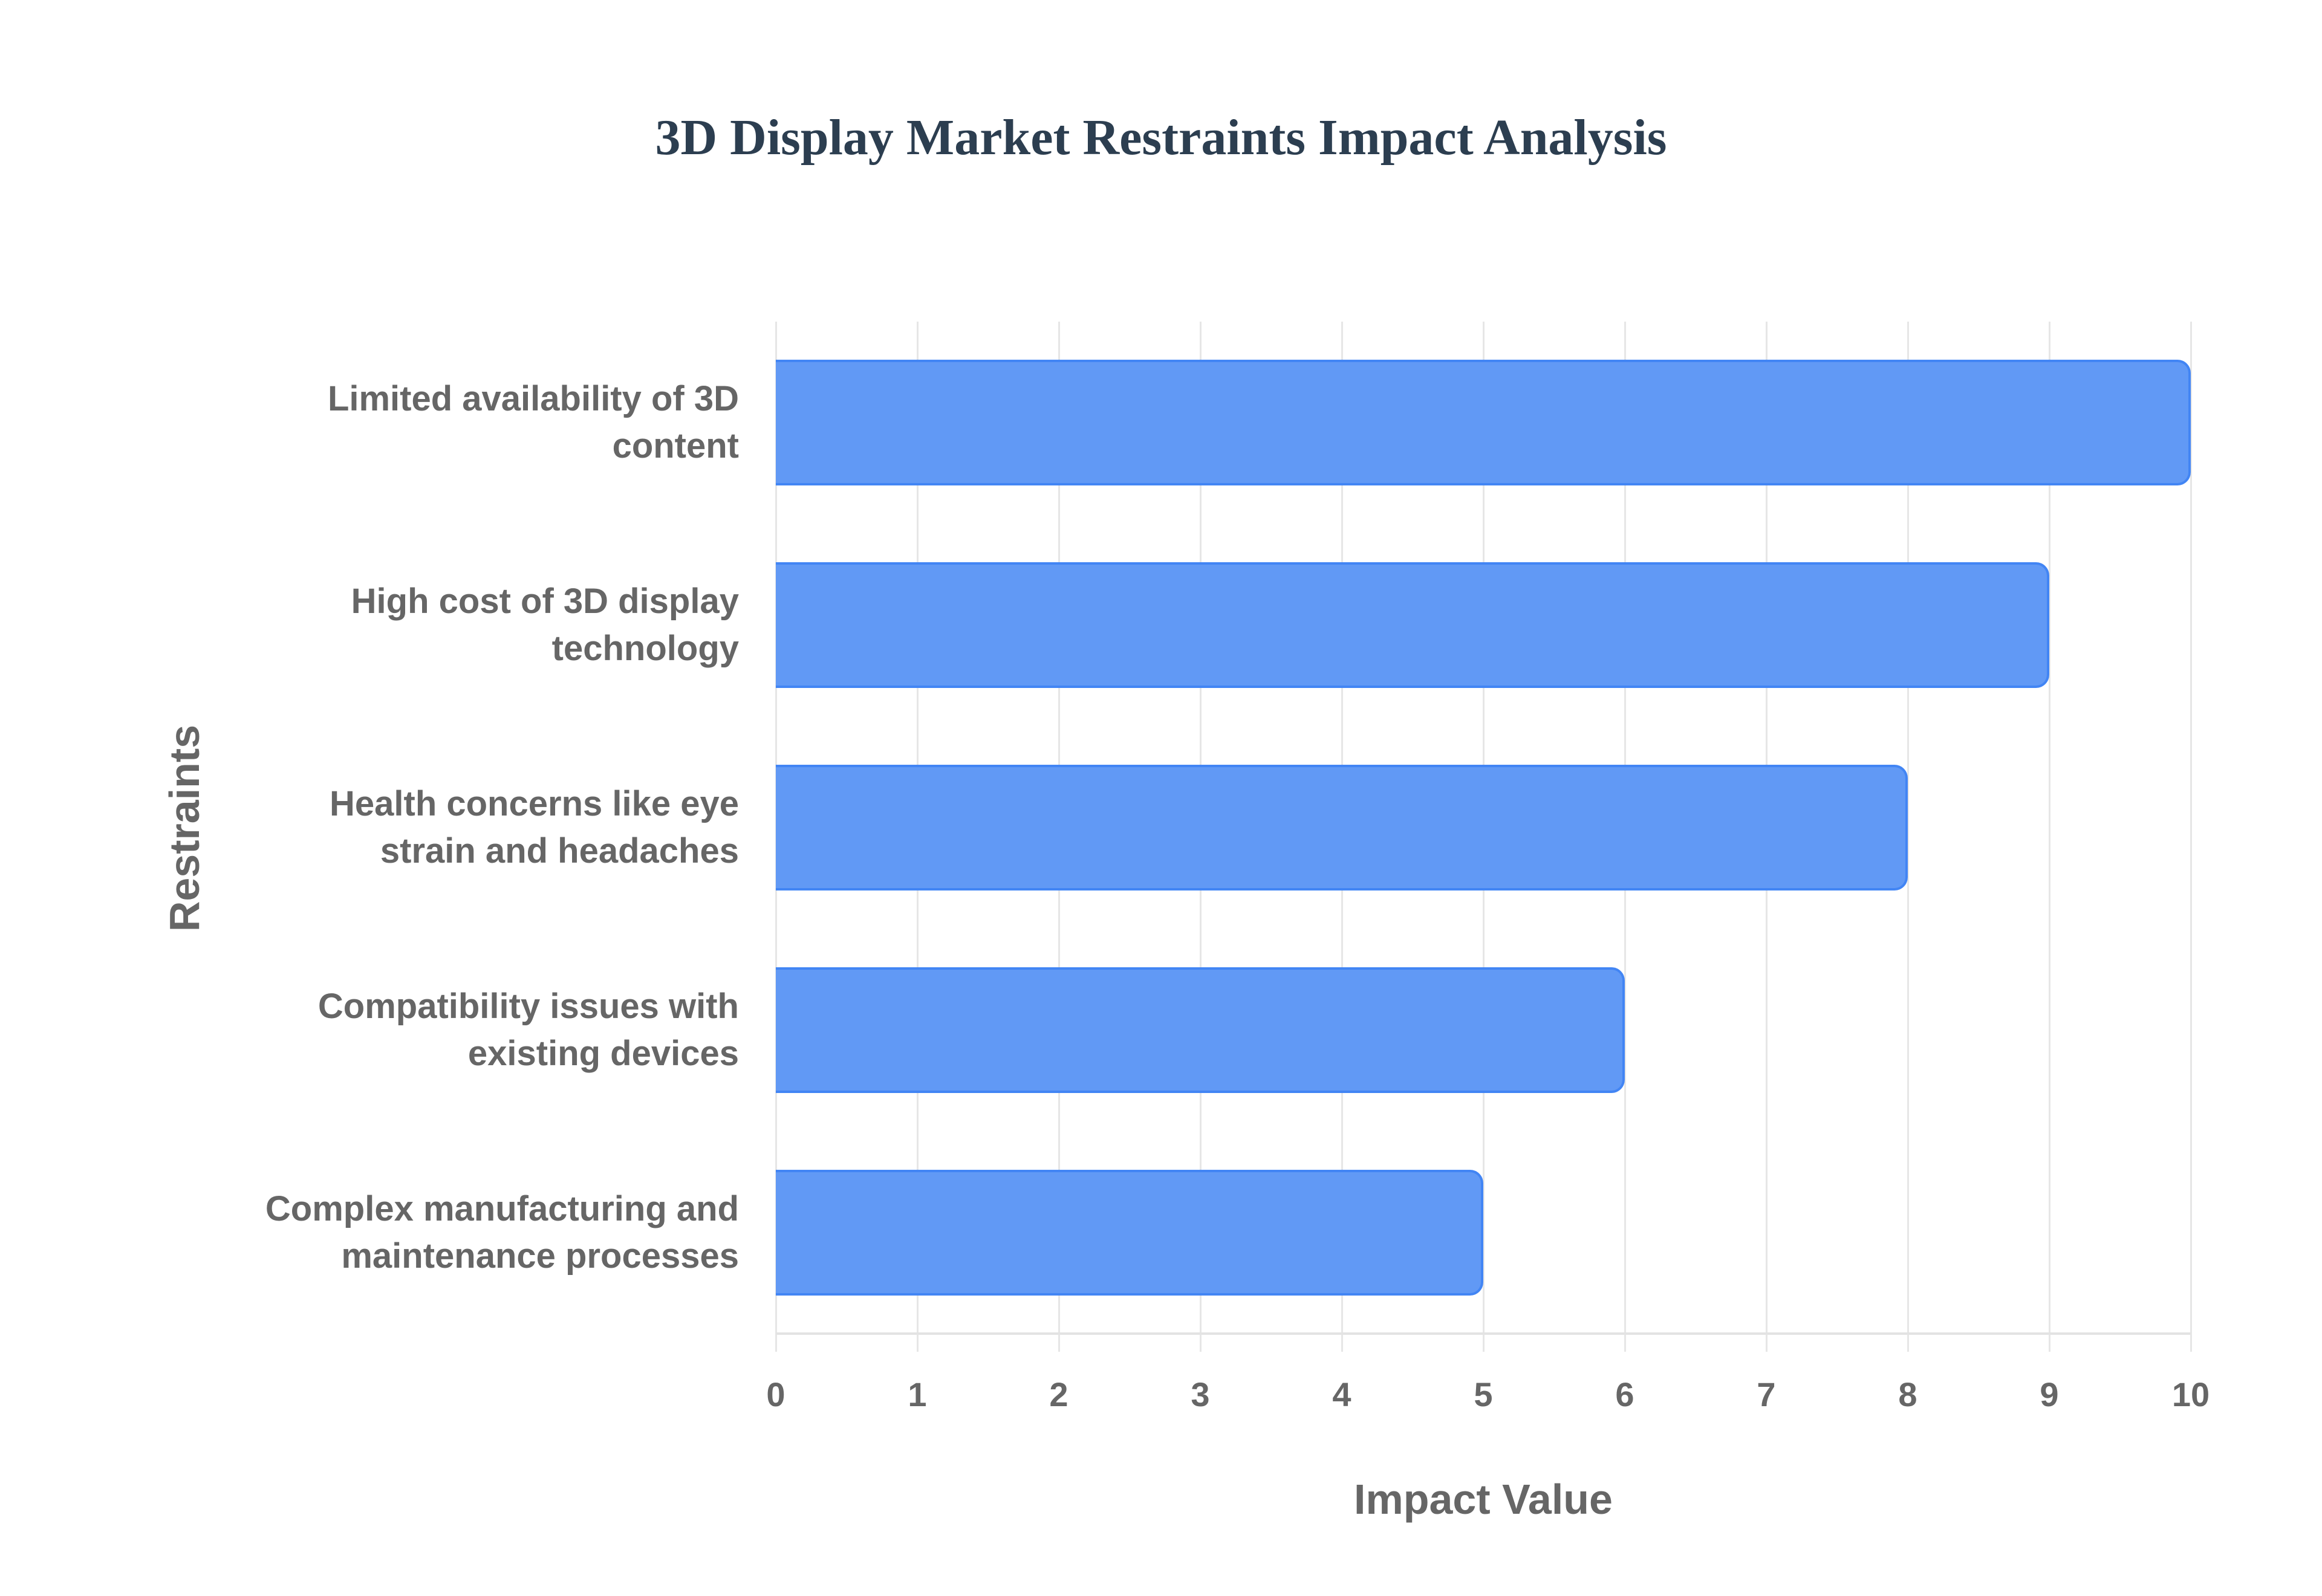 The height and width of the screenshot is (1596, 2322). Describe the element at coordinates (545, 601) in the screenshot. I see `y-category-label-line1: High cost of 3D display` at that location.